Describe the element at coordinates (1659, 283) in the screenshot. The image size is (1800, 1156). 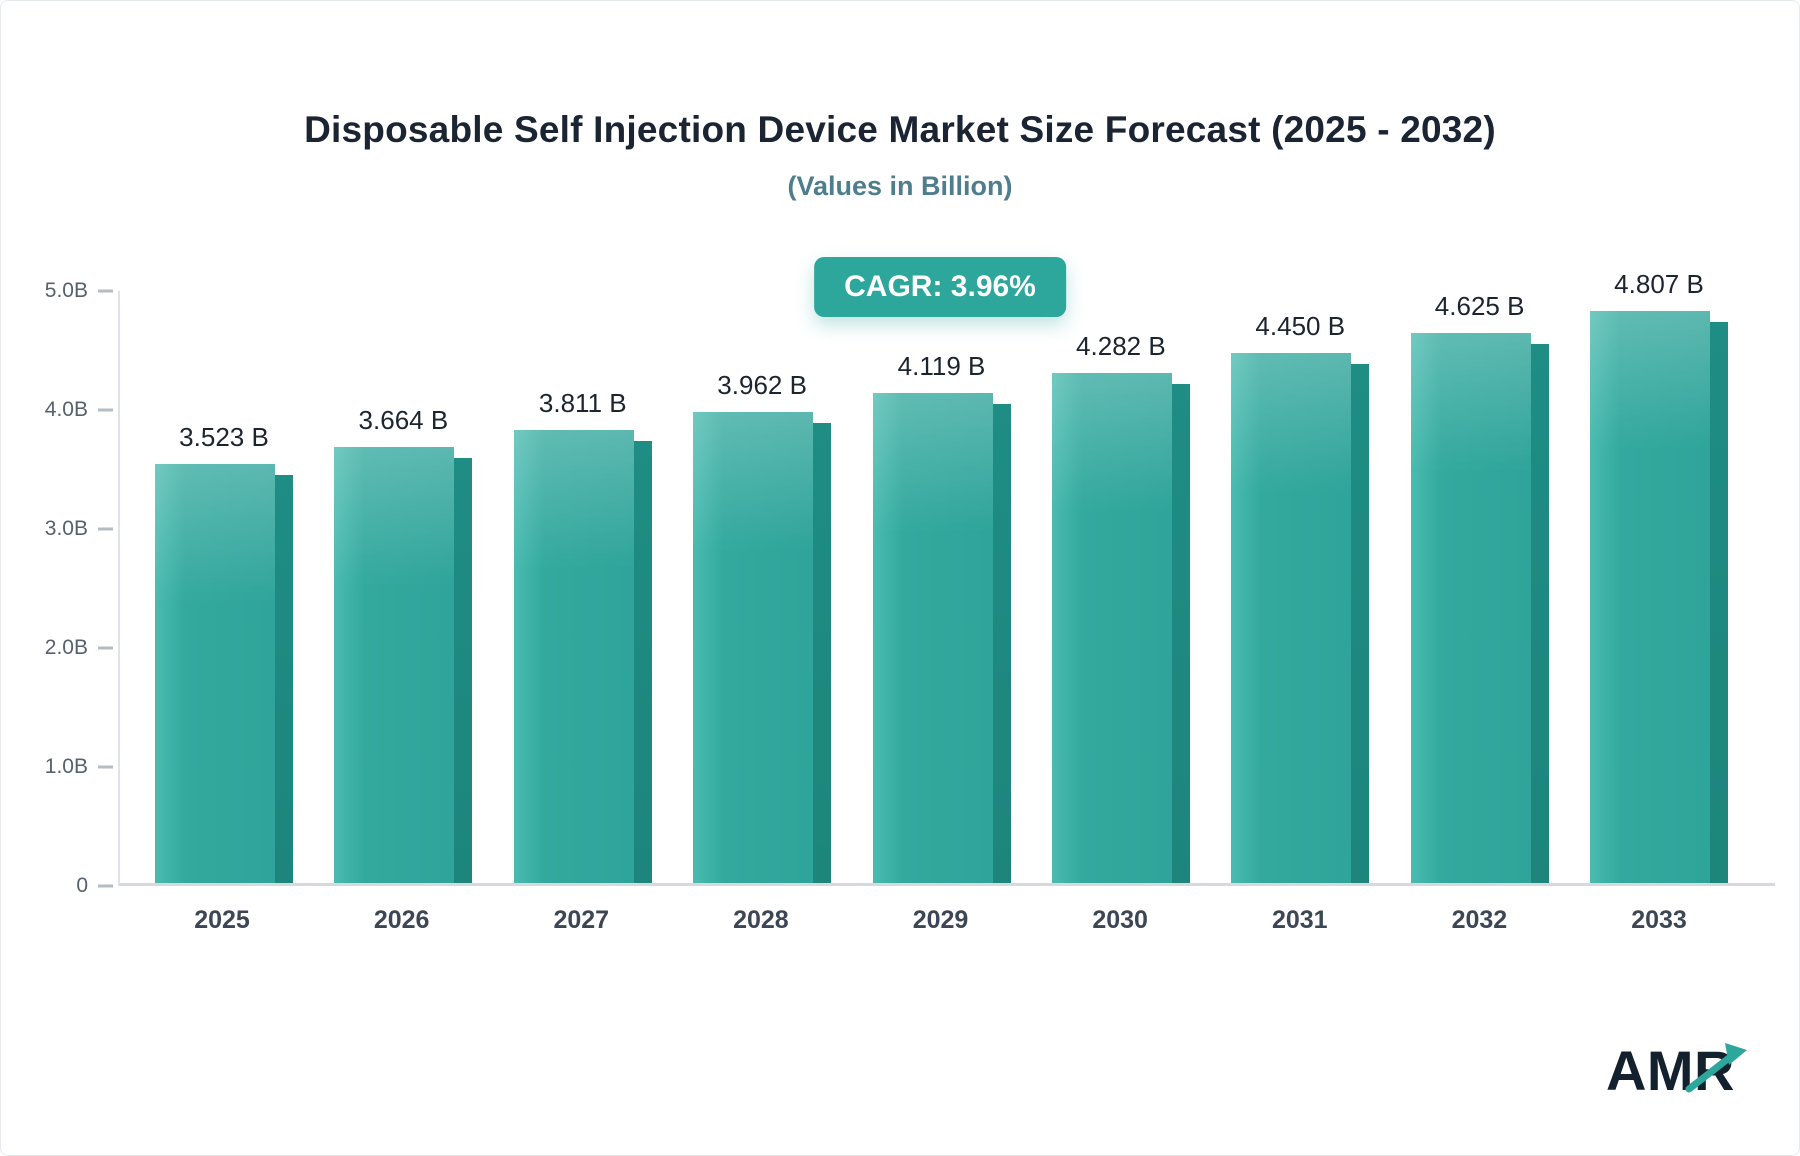
I see `bar-value-label: 4.807 B` at that location.